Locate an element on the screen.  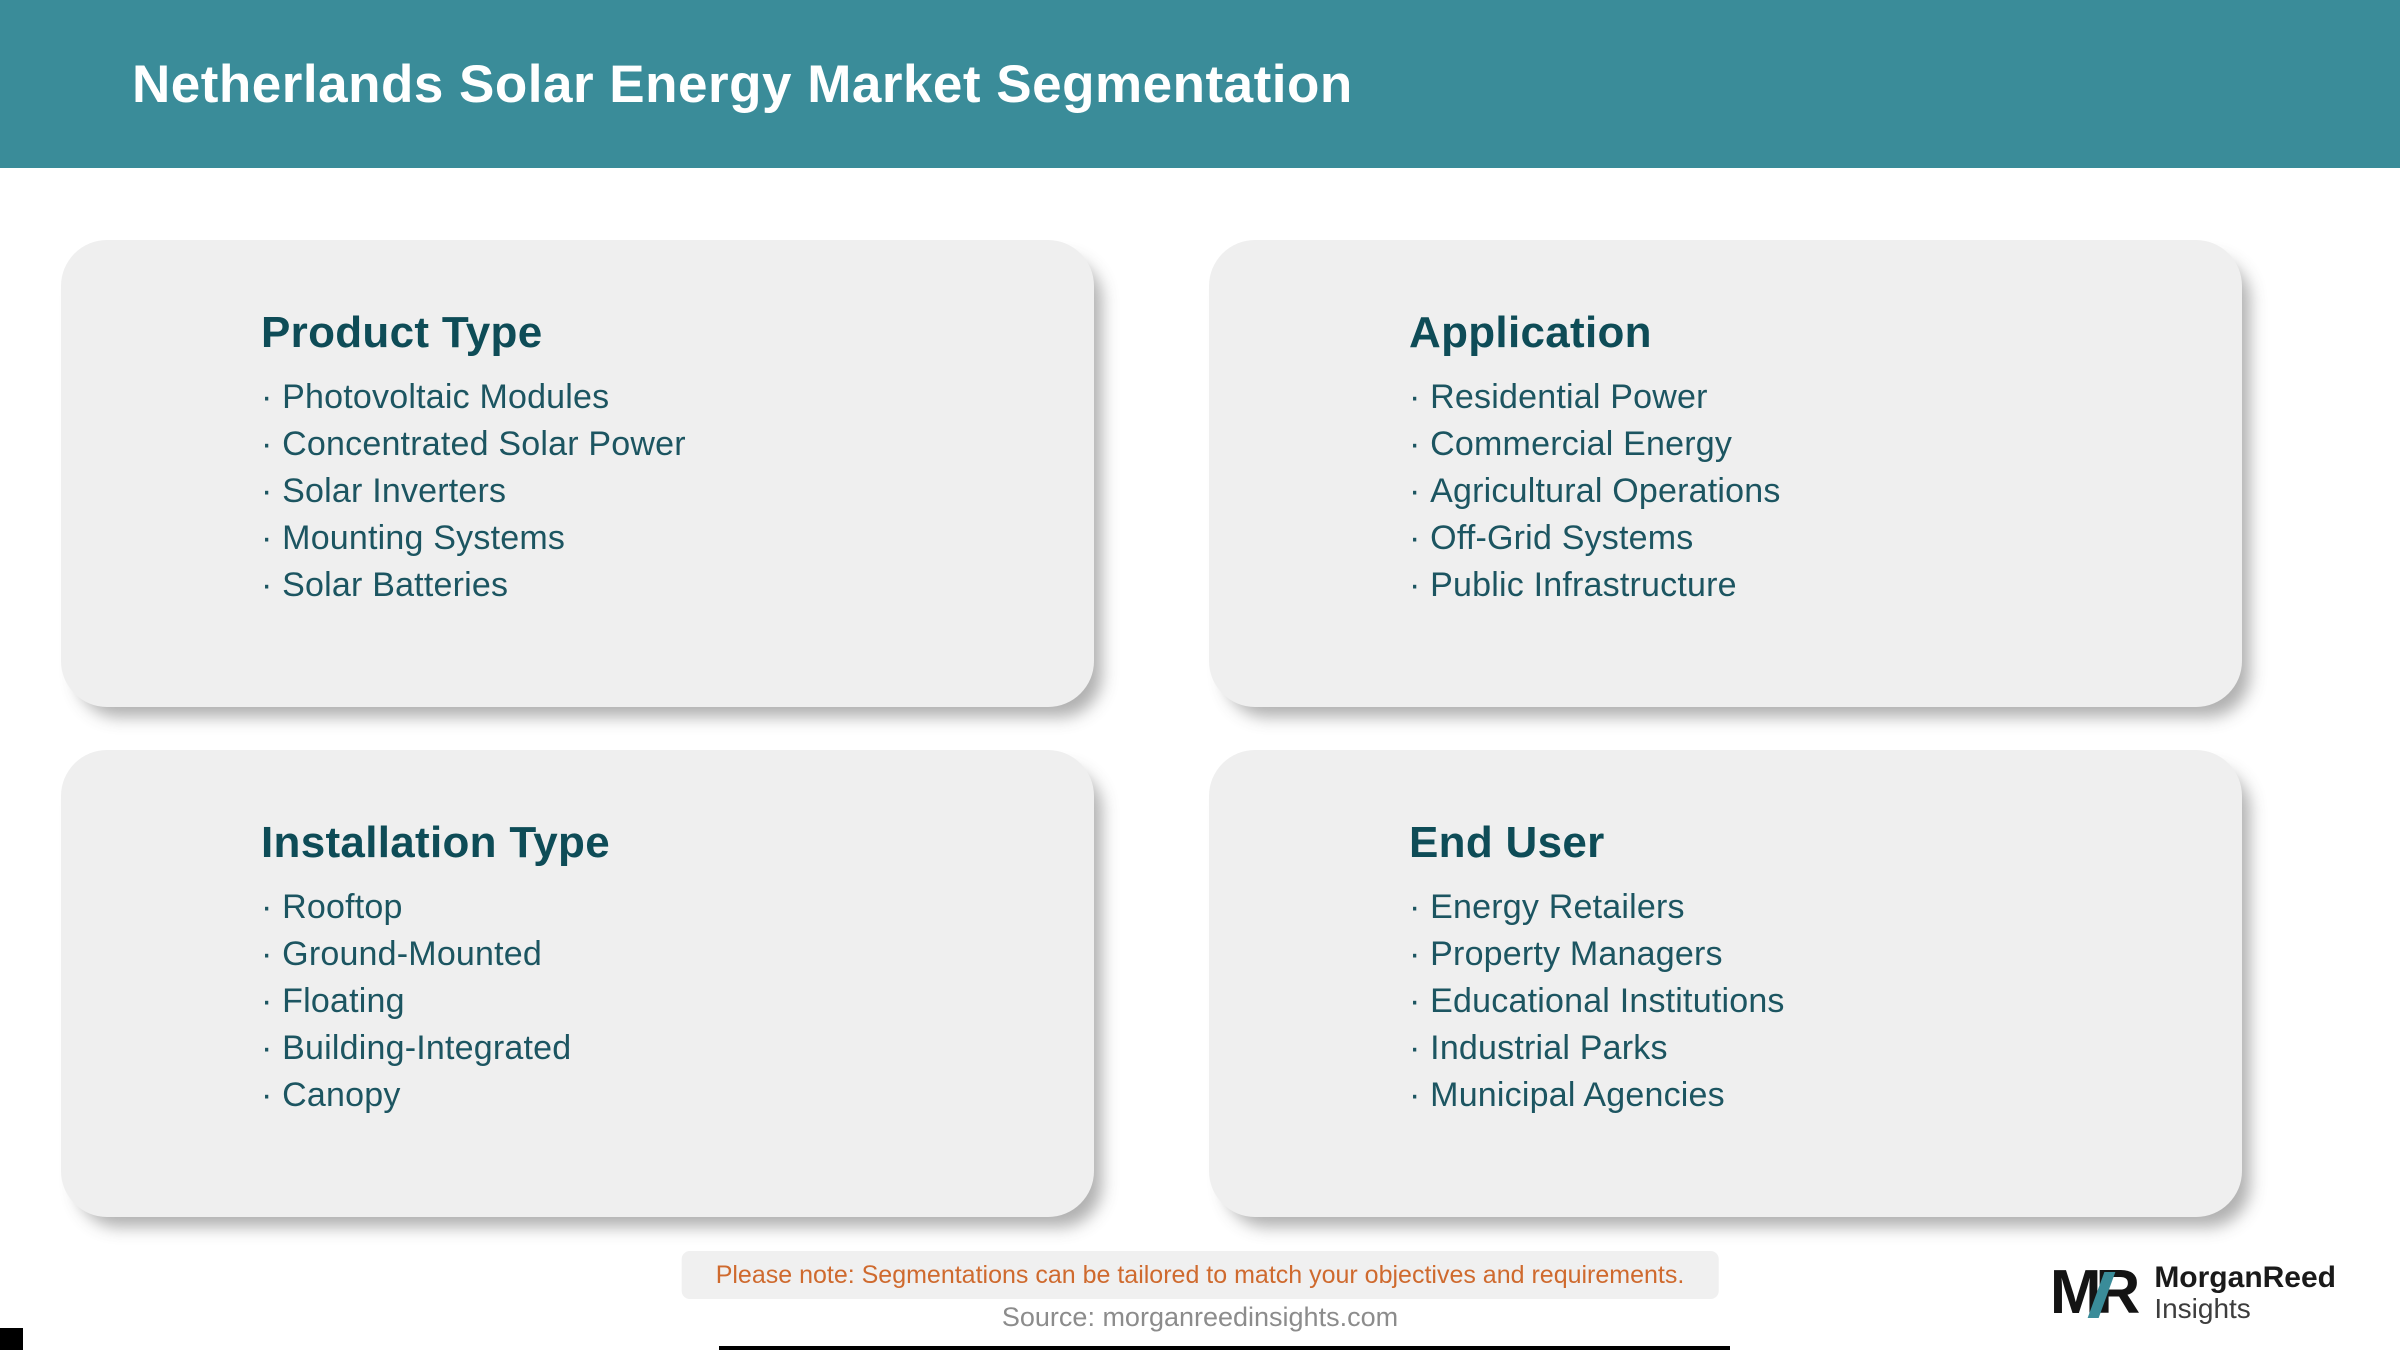
bottom-line-artifact is located at coordinates (1224, 1348).